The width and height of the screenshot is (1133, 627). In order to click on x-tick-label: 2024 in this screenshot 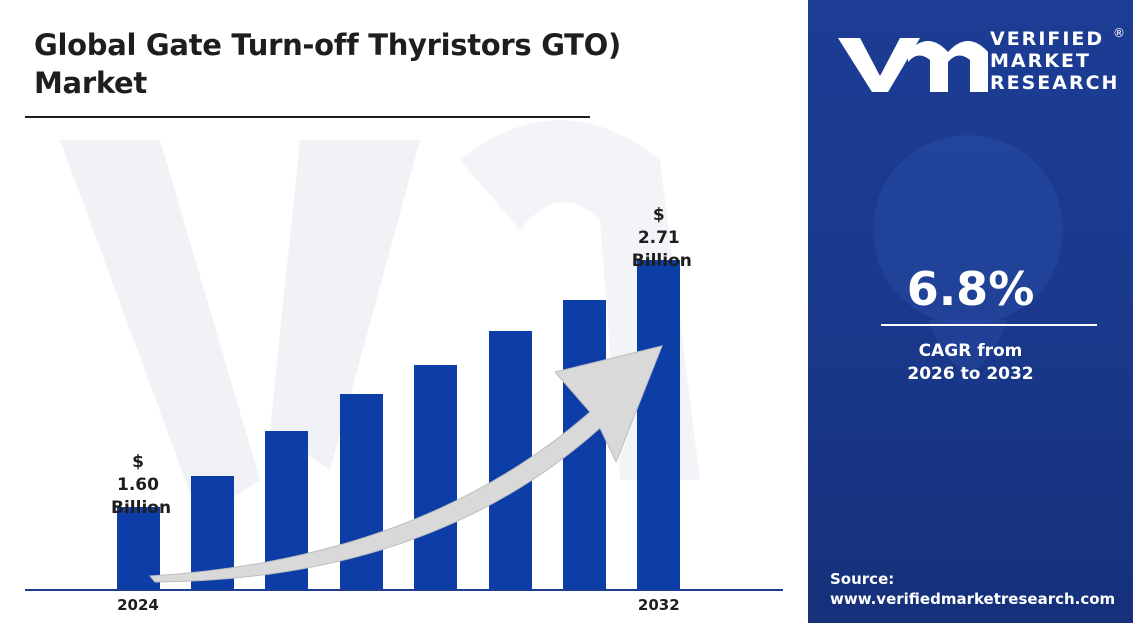, I will do `click(138, 605)`.